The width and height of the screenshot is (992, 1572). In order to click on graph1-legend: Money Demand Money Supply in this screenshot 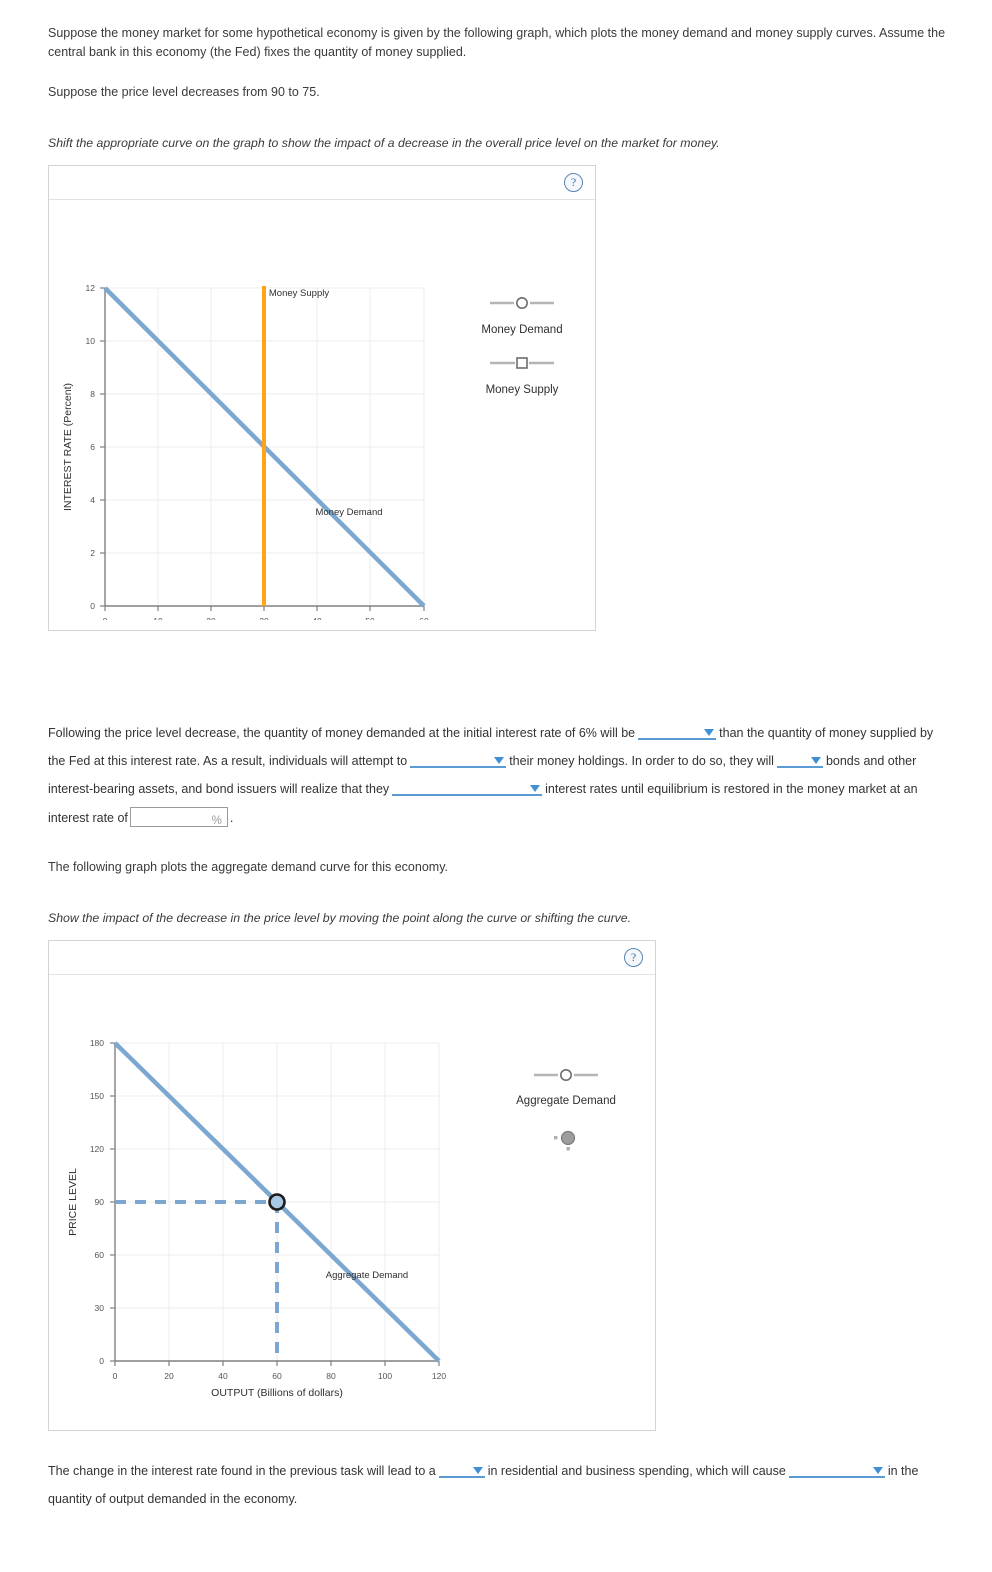, I will do `click(522, 355)`.